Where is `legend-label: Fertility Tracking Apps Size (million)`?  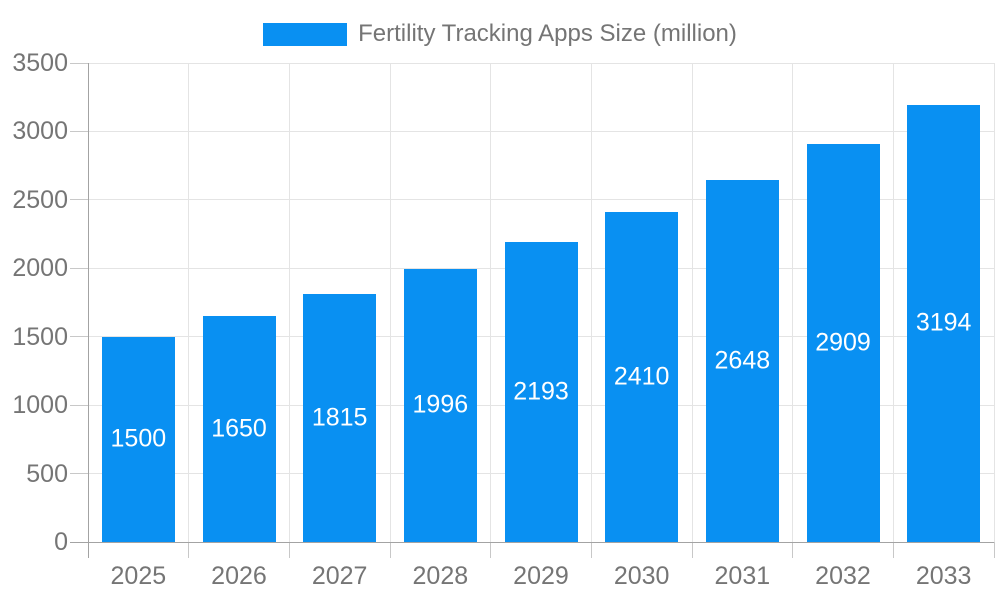 legend-label: Fertility Tracking Apps Size (million) is located at coordinates (547, 33).